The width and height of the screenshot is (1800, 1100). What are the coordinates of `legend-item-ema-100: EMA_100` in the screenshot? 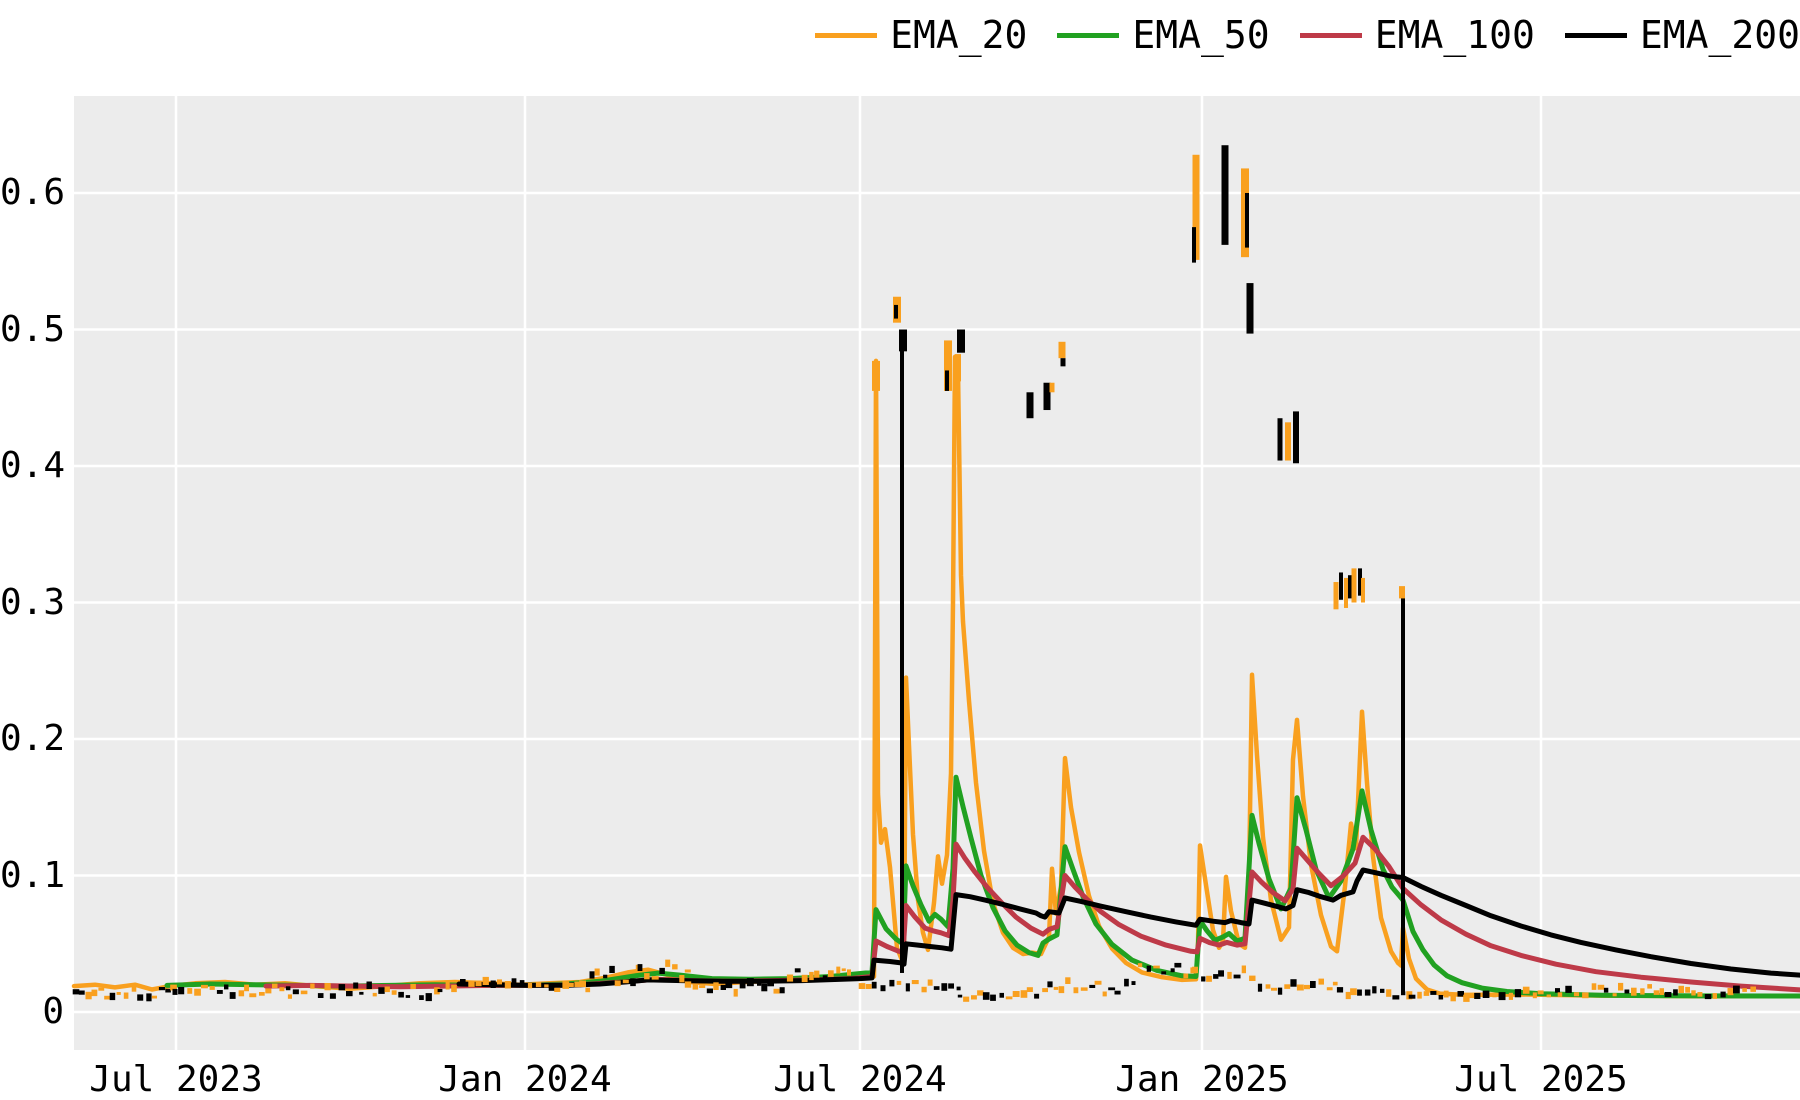 It's located at (1417, 35).